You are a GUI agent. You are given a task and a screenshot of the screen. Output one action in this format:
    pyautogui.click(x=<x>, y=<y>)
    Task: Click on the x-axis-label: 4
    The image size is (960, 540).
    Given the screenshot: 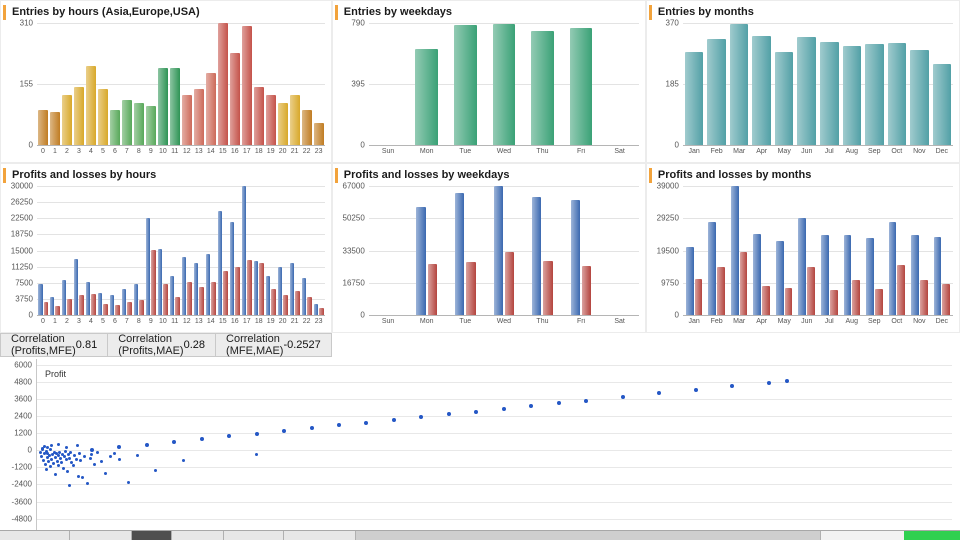 What is the action you would take?
    pyautogui.click(x=90, y=151)
    